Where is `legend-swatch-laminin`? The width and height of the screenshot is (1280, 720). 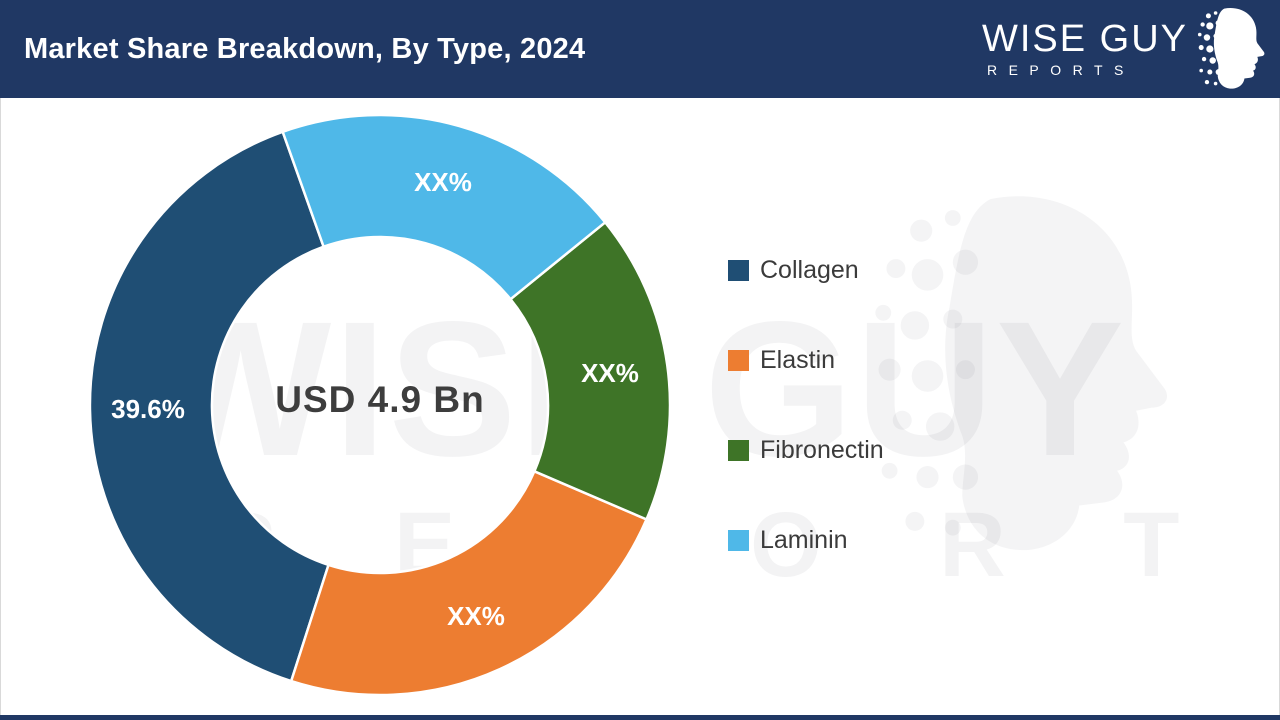 legend-swatch-laminin is located at coordinates (738, 540).